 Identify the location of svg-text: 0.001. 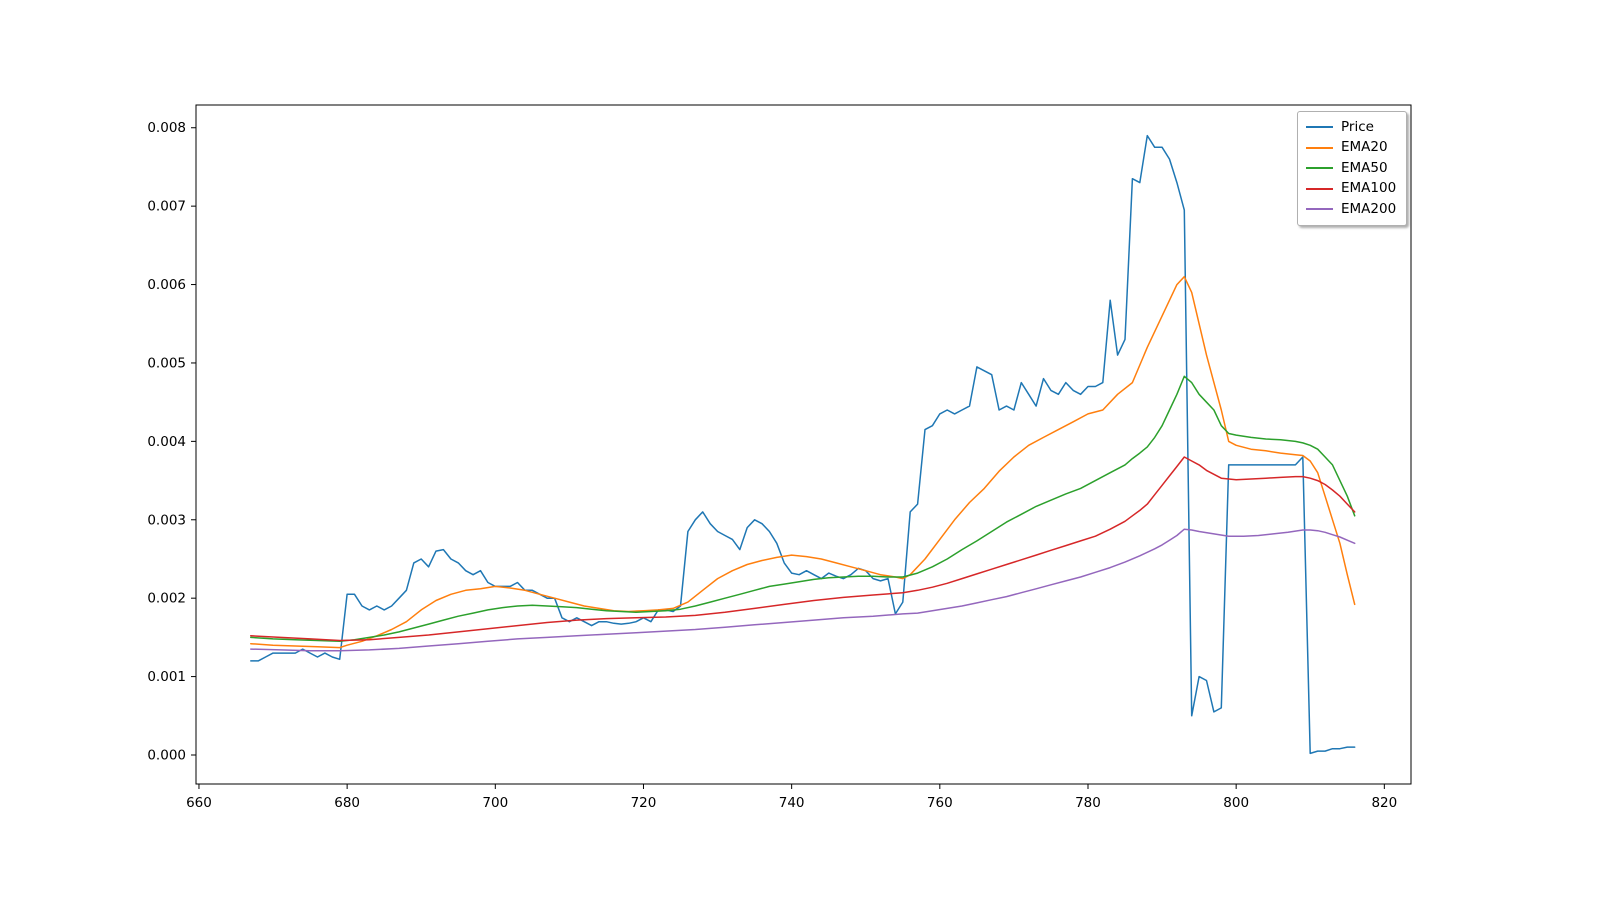
(166, 677).